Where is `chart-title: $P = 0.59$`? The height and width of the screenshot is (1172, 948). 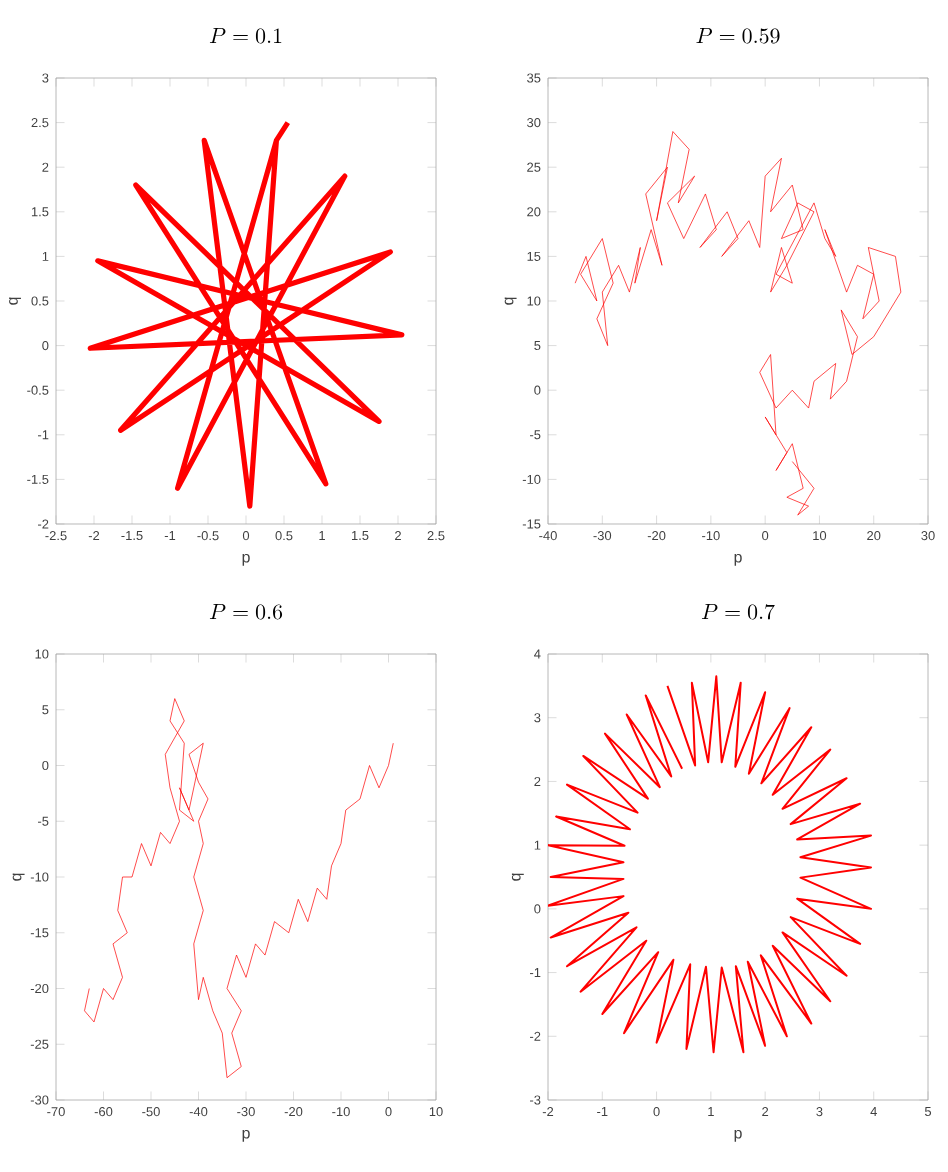
chart-title: $P = 0.59$ is located at coordinates (738, 36).